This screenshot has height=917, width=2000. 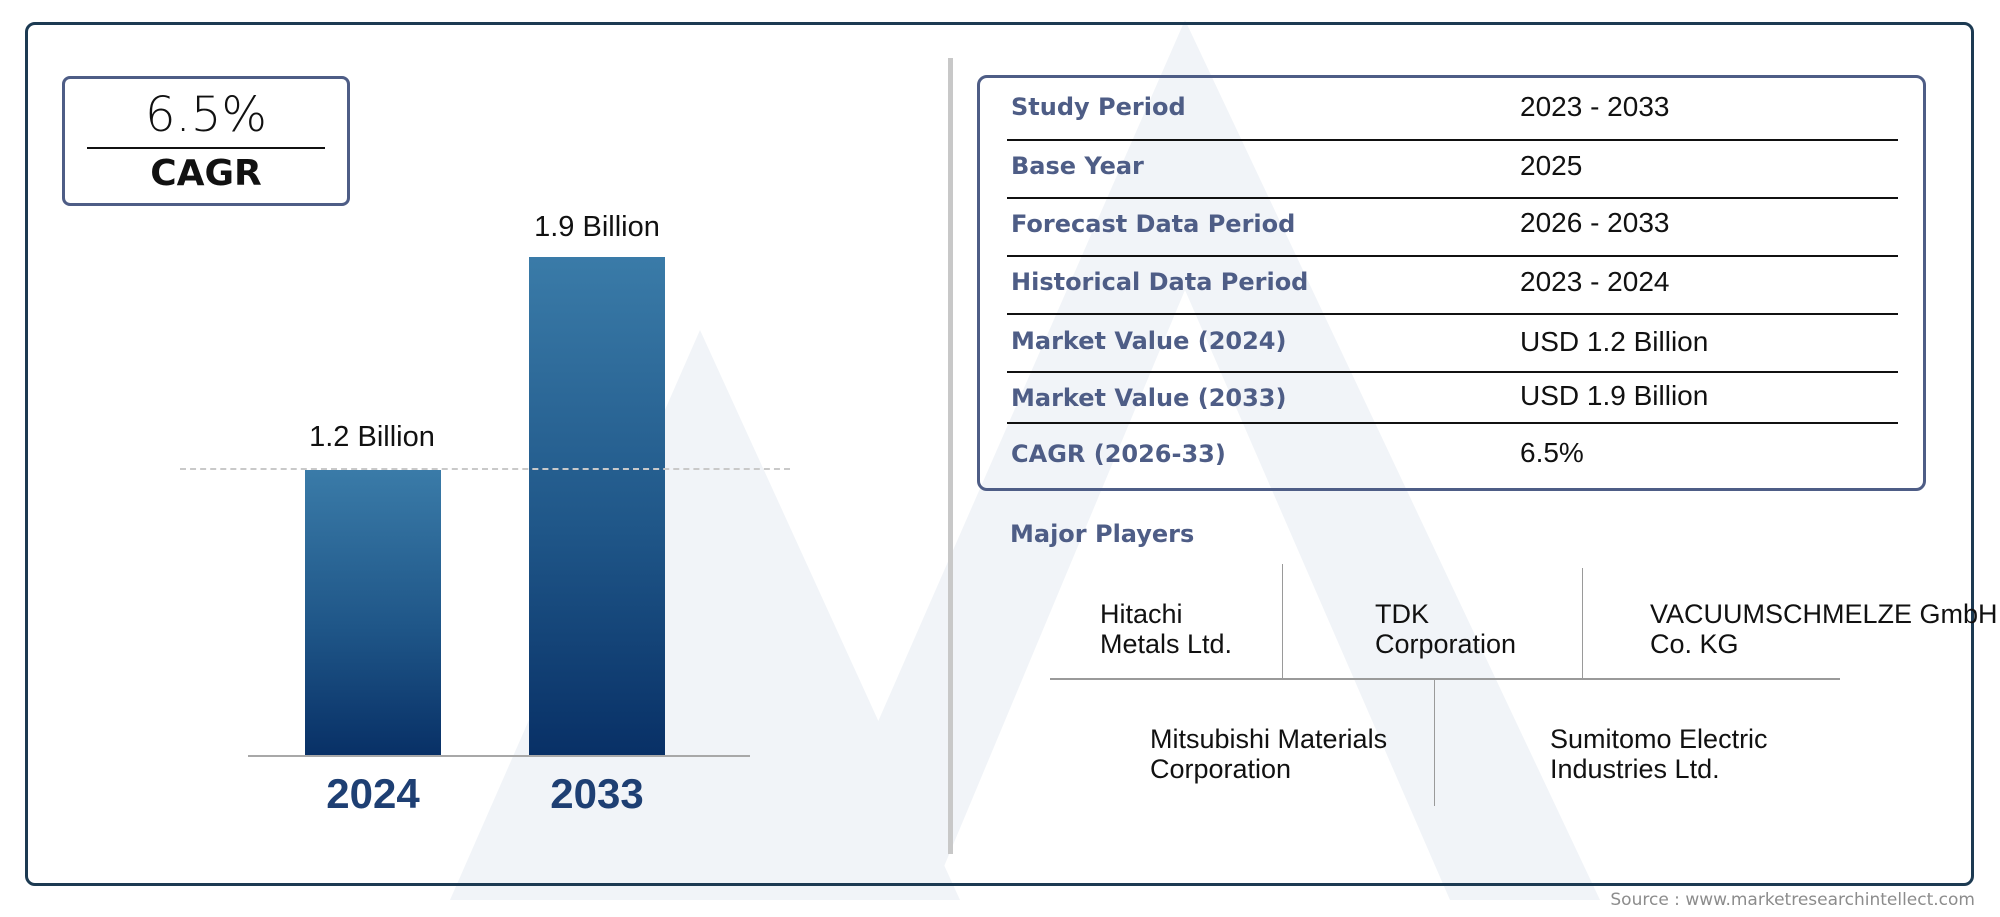 I want to click on x-axis-label-2033: 2033, so click(x=597, y=793).